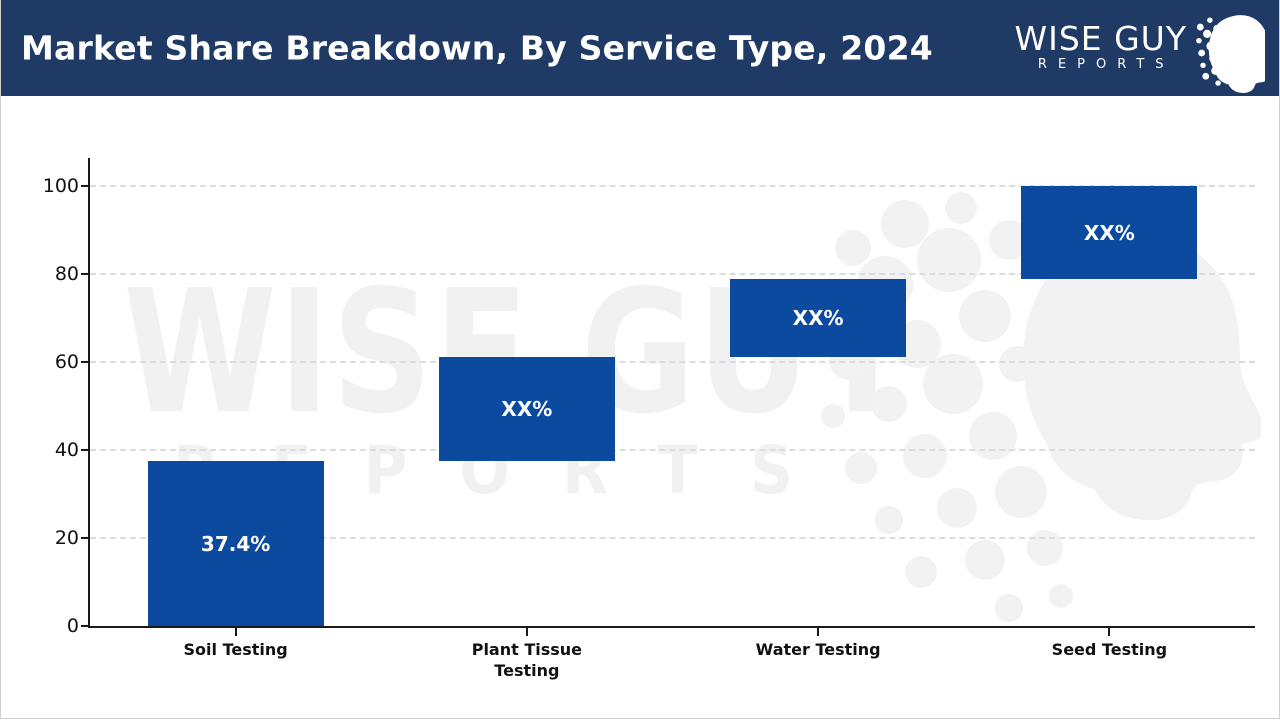 The height and width of the screenshot is (720, 1280). I want to click on wise-guy-reports-logo: WISE GUY REPORTS, so click(1139, 49).